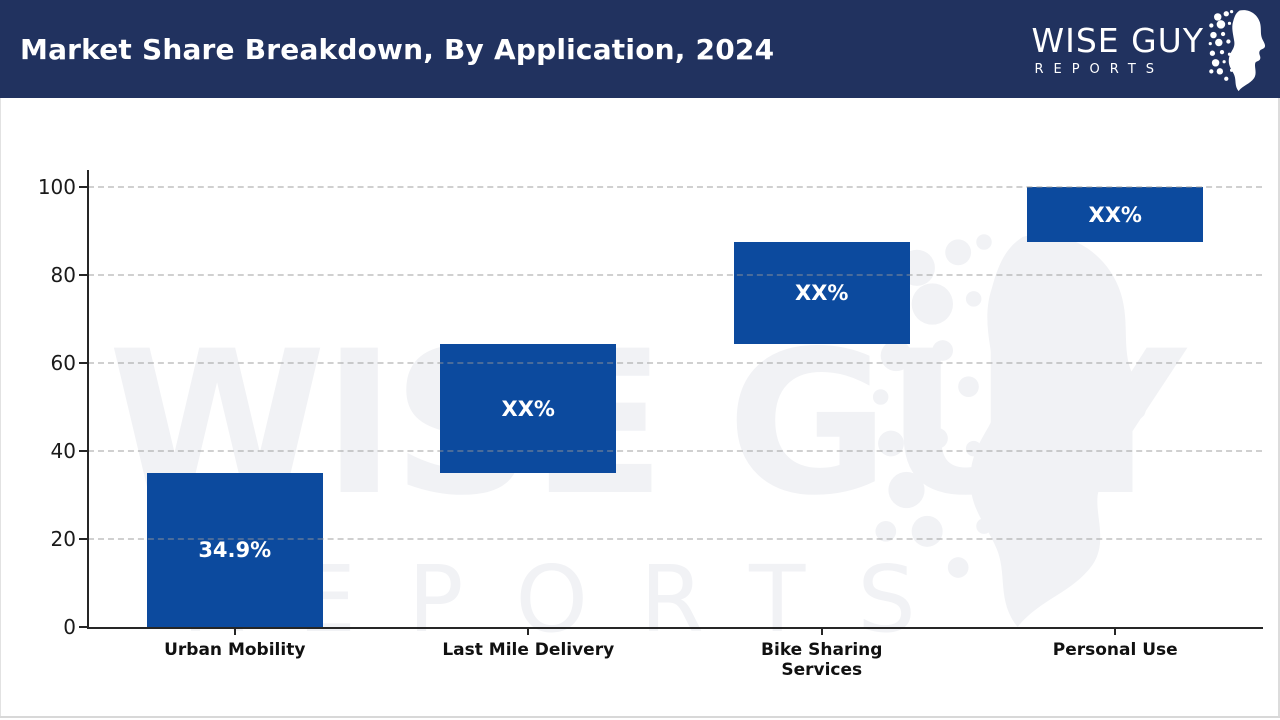  What do you see at coordinates (63, 363) in the screenshot?
I see `y-axis-tick-label: 60` at bounding box center [63, 363].